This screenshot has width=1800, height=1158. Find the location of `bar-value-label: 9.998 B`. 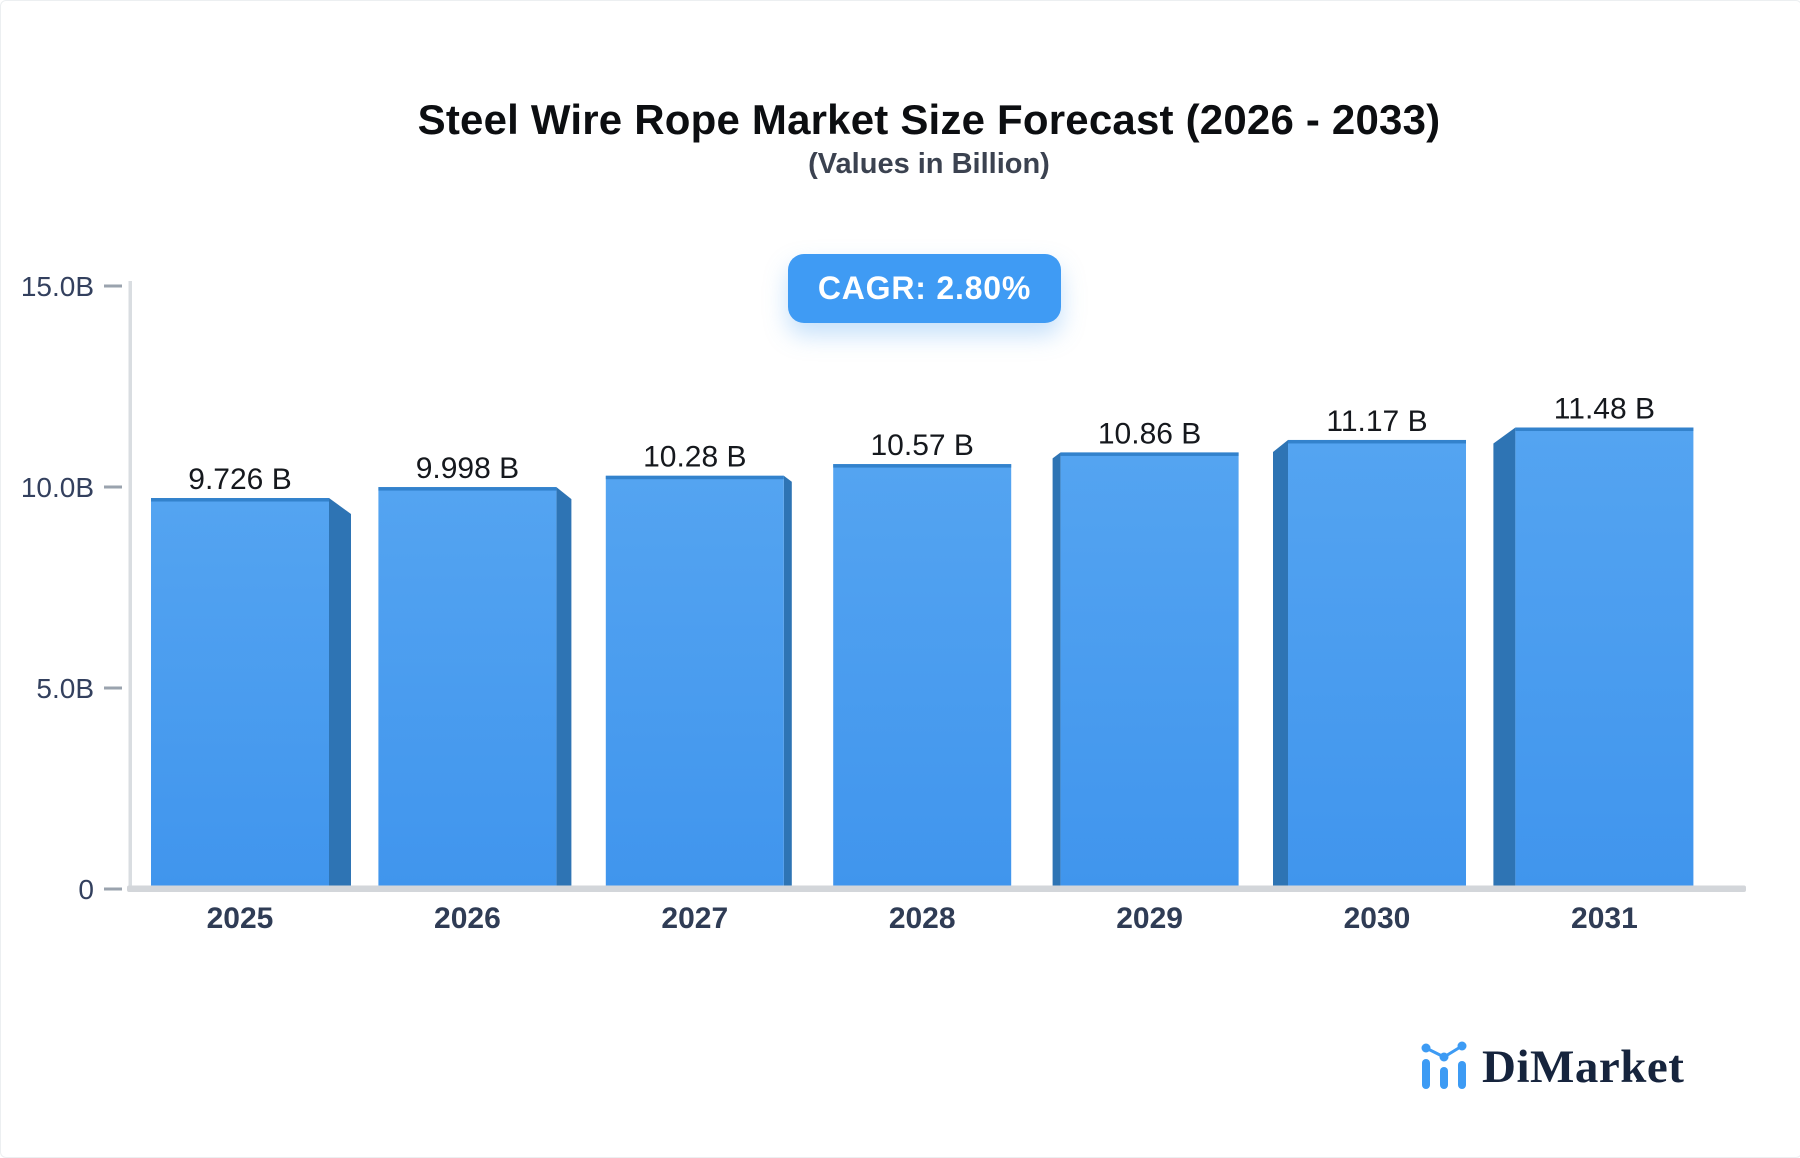

bar-value-label: 9.998 B is located at coordinates (467, 468).